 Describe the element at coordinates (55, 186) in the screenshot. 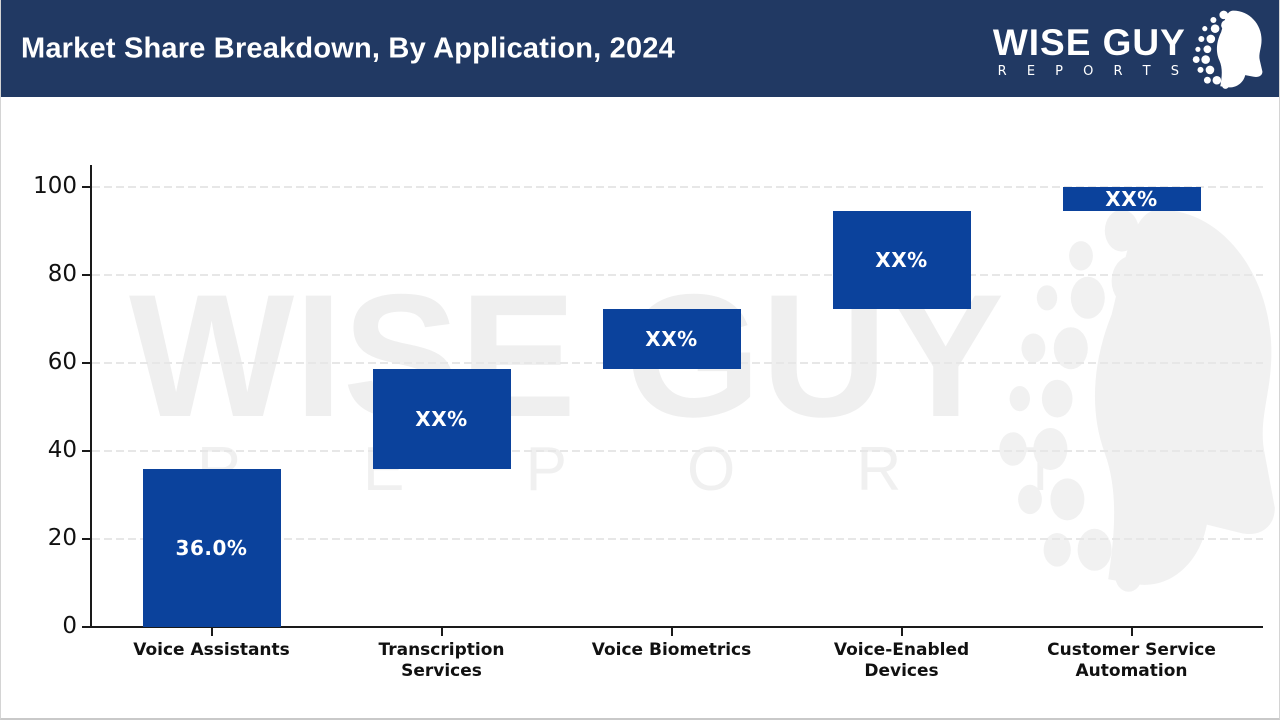

I see `y-tick-label: 100` at that location.